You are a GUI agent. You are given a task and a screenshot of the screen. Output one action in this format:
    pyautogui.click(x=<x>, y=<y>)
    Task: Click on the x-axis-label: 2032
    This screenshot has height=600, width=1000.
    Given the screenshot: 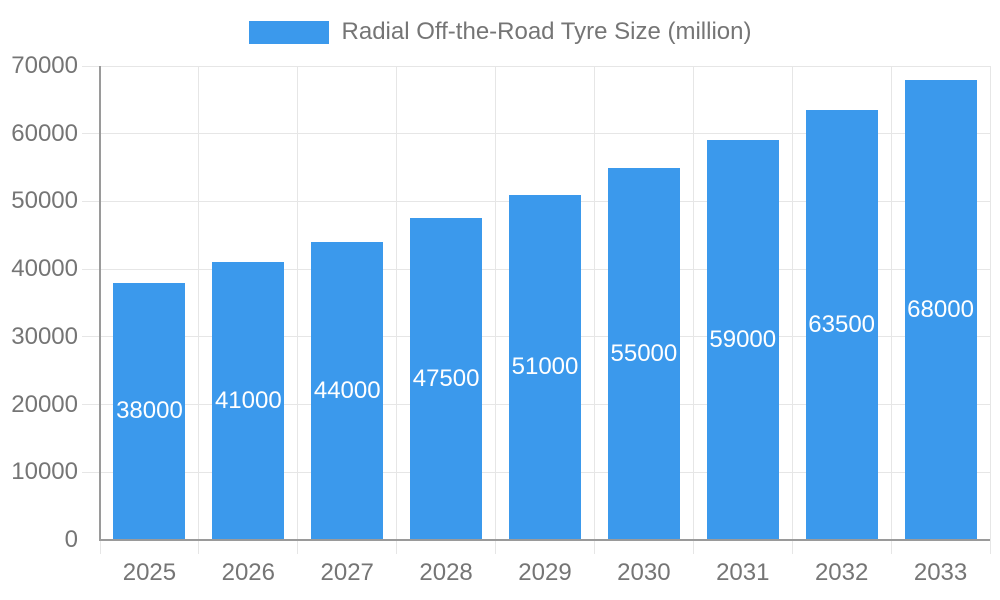 What is the action you would take?
    pyautogui.click(x=841, y=572)
    